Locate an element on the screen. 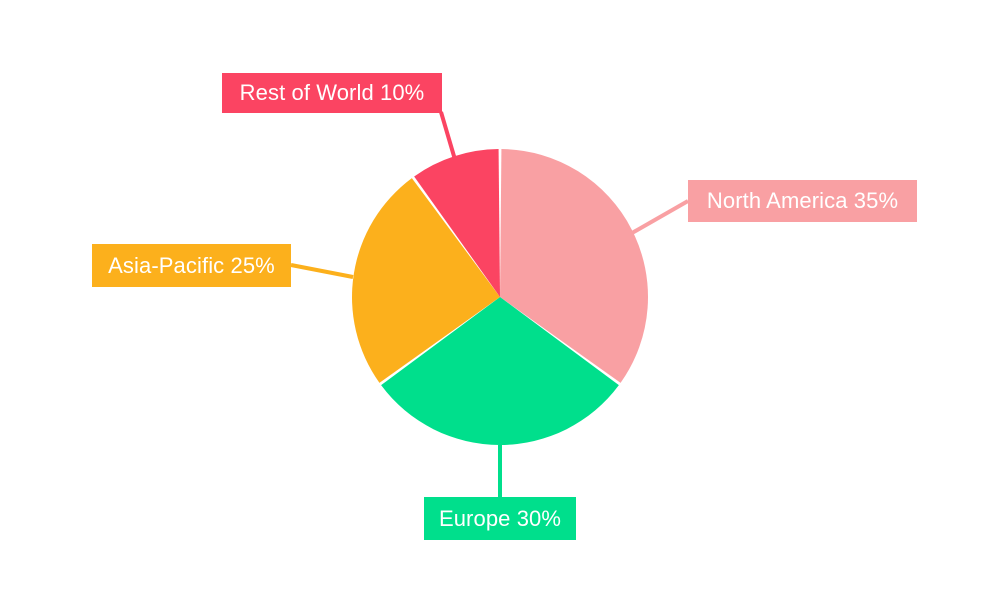 The height and width of the screenshot is (600, 1000). pie-label-europe-text: Europe 30% is located at coordinates (500, 518).